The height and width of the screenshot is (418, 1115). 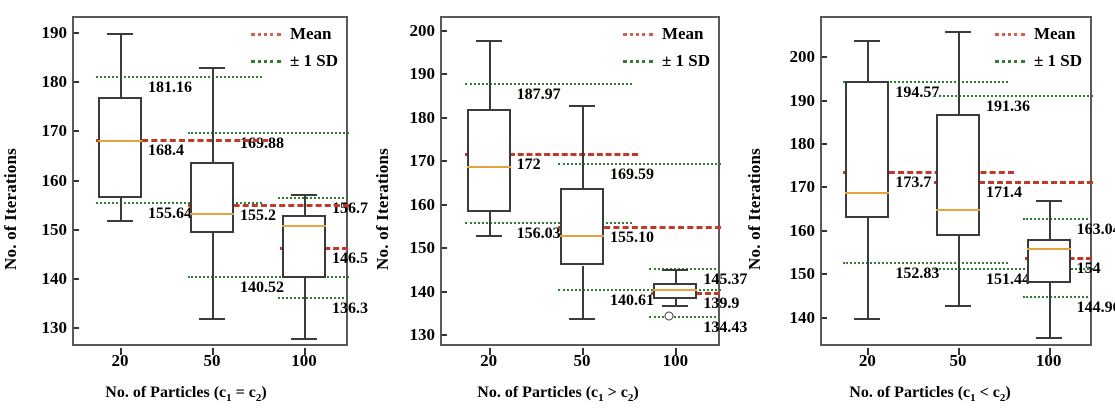 What do you see at coordinates (1008, 106) in the screenshot?
I see `sd-value-label: 191.36` at bounding box center [1008, 106].